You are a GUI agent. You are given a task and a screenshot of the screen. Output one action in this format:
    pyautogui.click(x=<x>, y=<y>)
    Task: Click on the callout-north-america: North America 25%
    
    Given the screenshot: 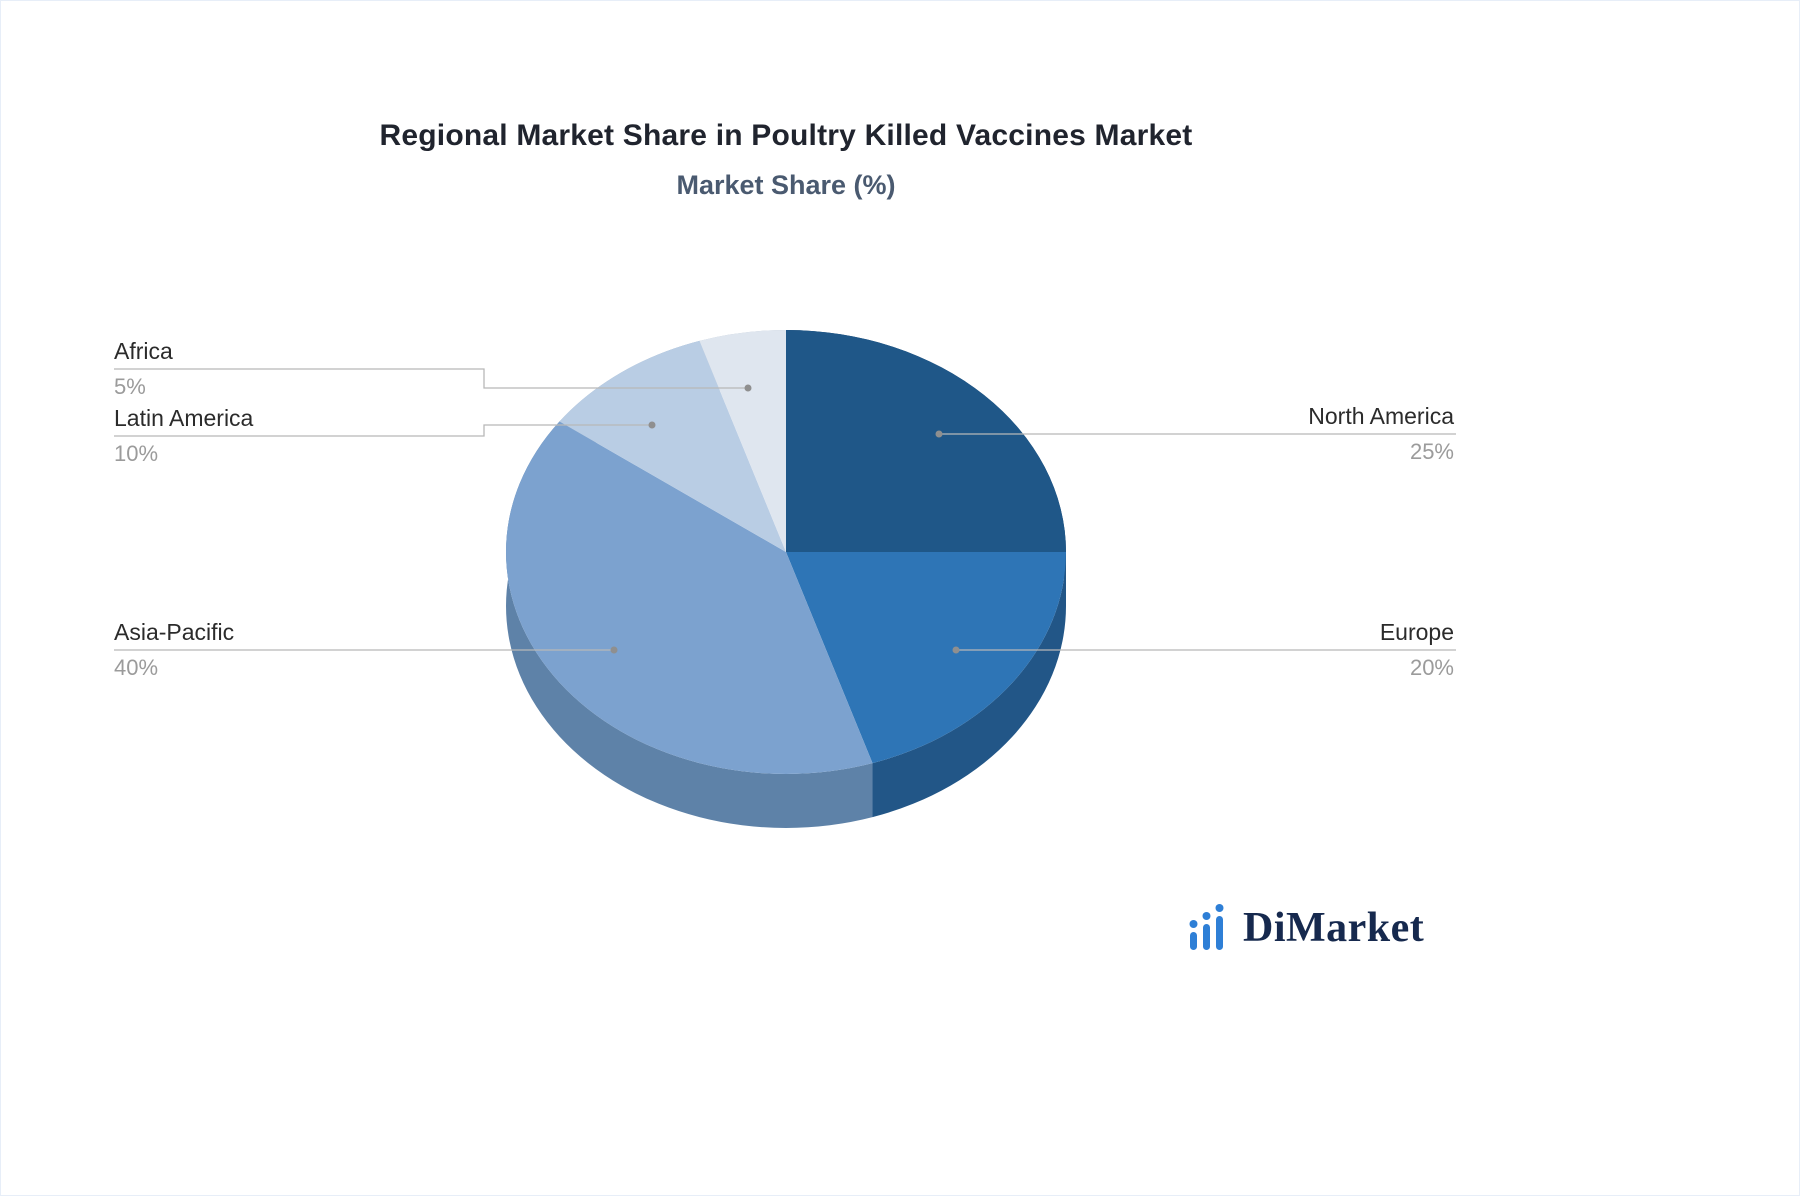 What is the action you would take?
    pyautogui.click(x=1381, y=433)
    